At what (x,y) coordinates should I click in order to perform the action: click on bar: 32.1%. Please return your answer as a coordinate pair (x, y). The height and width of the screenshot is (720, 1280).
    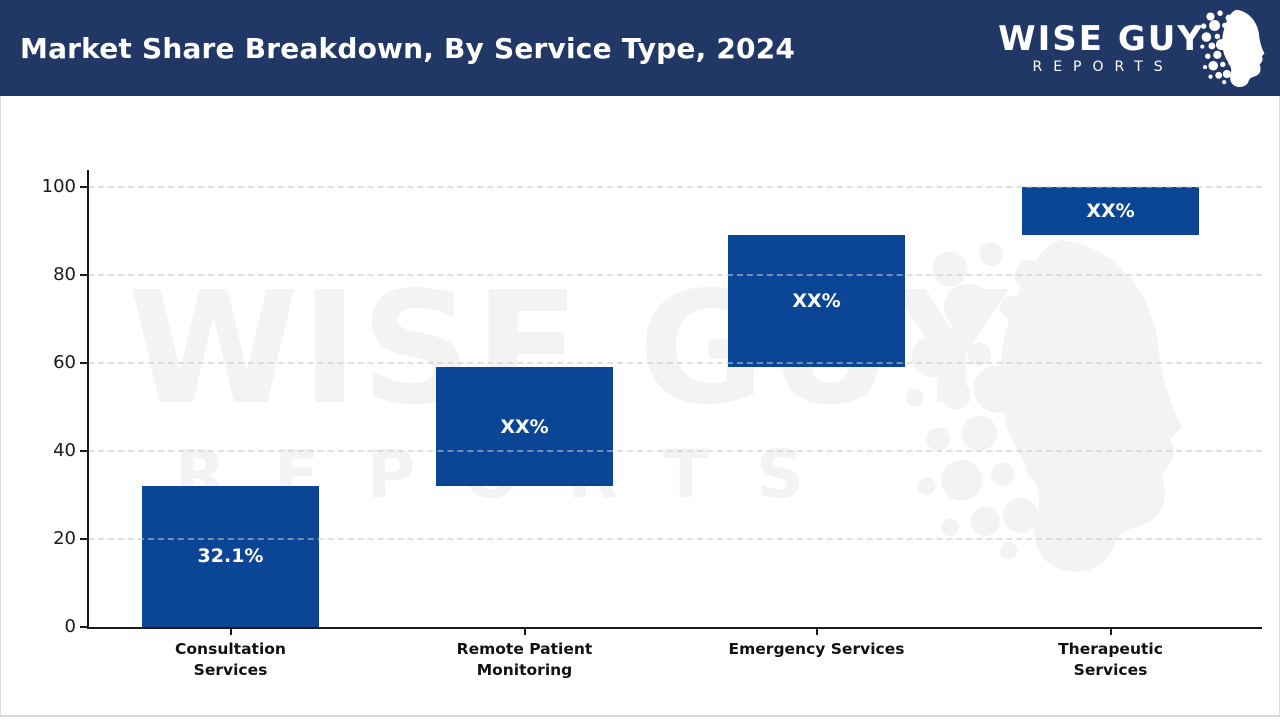
    Looking at the image, I should click on (230, 556).